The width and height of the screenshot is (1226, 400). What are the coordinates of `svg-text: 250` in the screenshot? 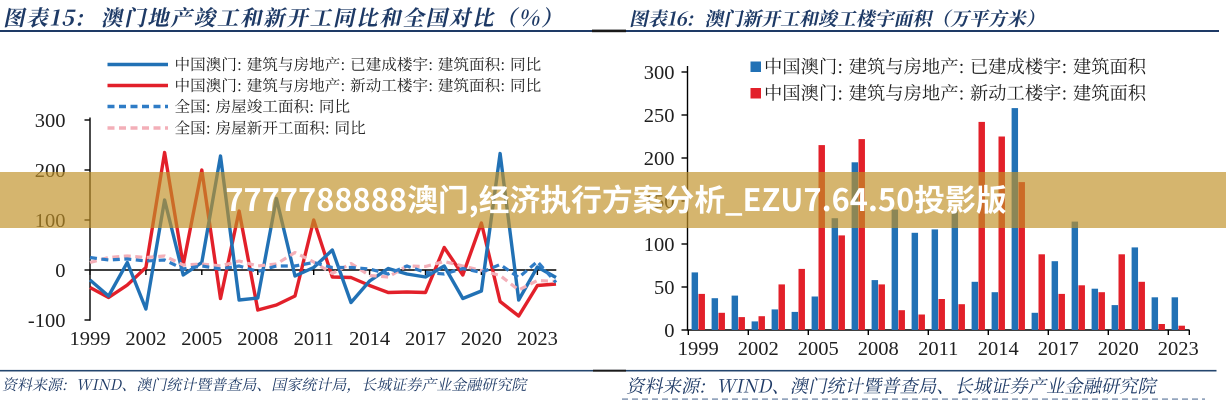 It's located at (659, 116).